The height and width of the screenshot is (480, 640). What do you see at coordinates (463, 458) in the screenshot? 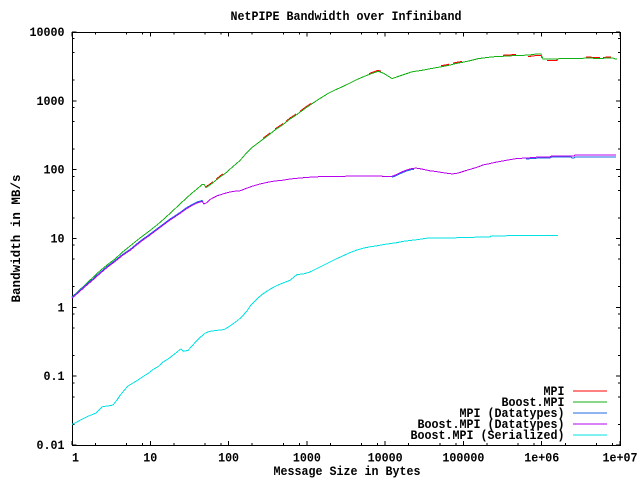
I see `svg-text: 100000` at bounding box center [463, 458].